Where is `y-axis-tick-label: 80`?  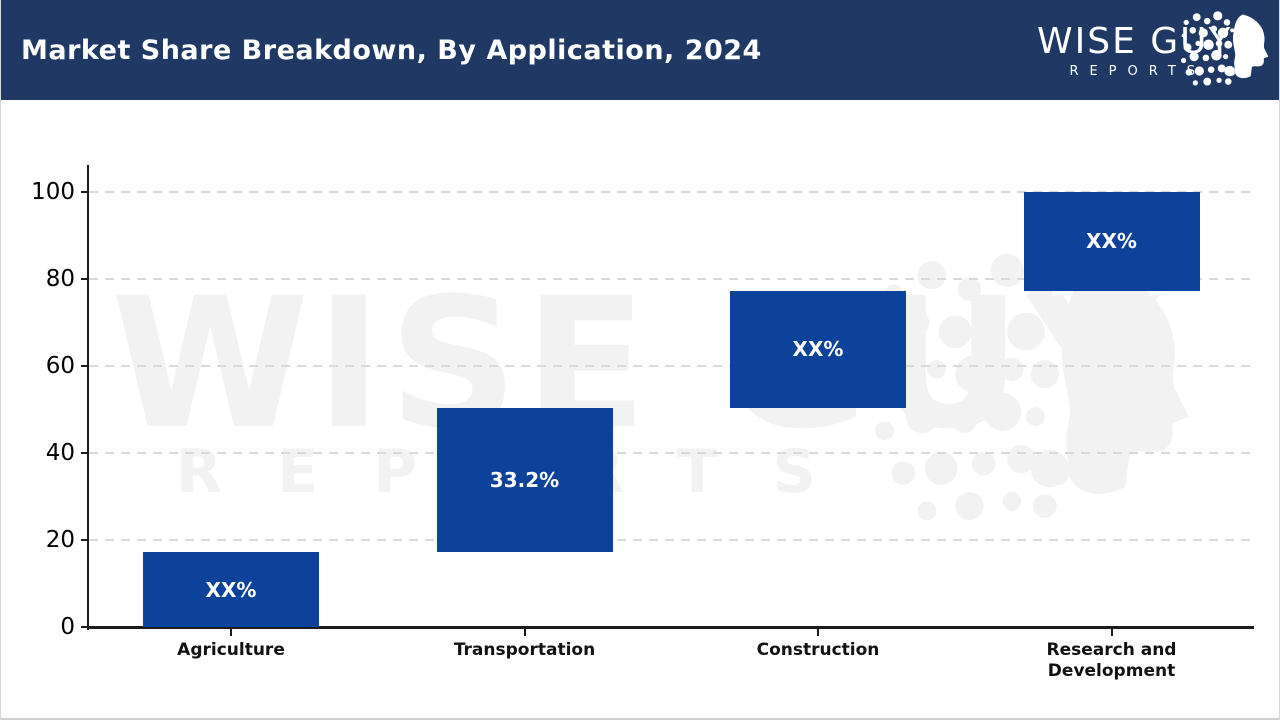
y-axis-tick-label: 80 is located at coordinates (60, 279).